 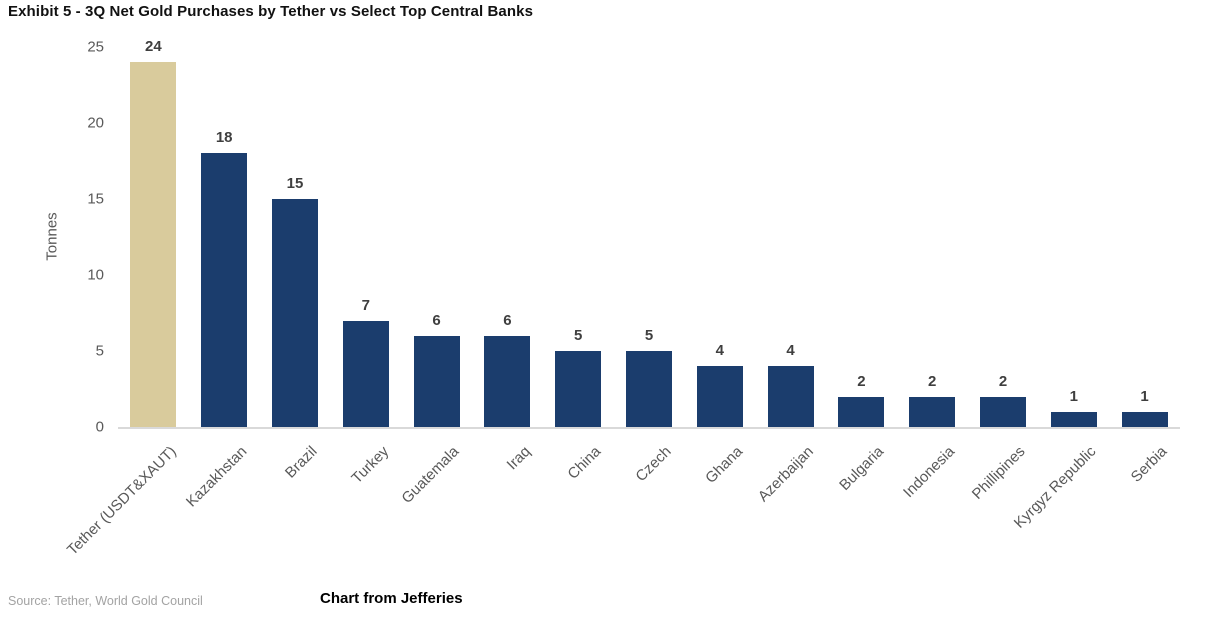 I want to click on bar-slot-kyrgyz-republic: 1, so click(x=1073, y=237).